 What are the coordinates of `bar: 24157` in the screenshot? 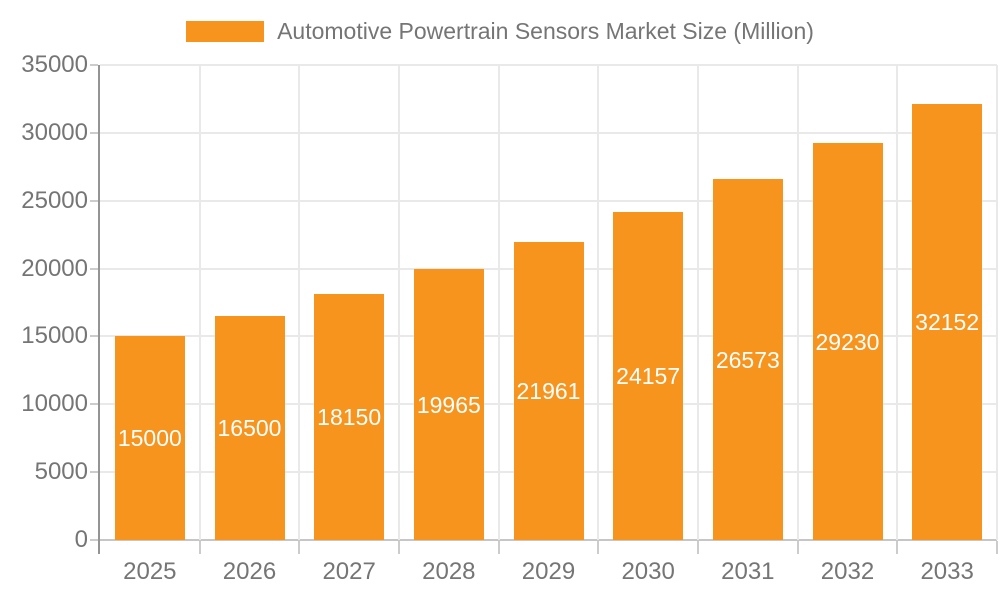 It's located at (648, 376).